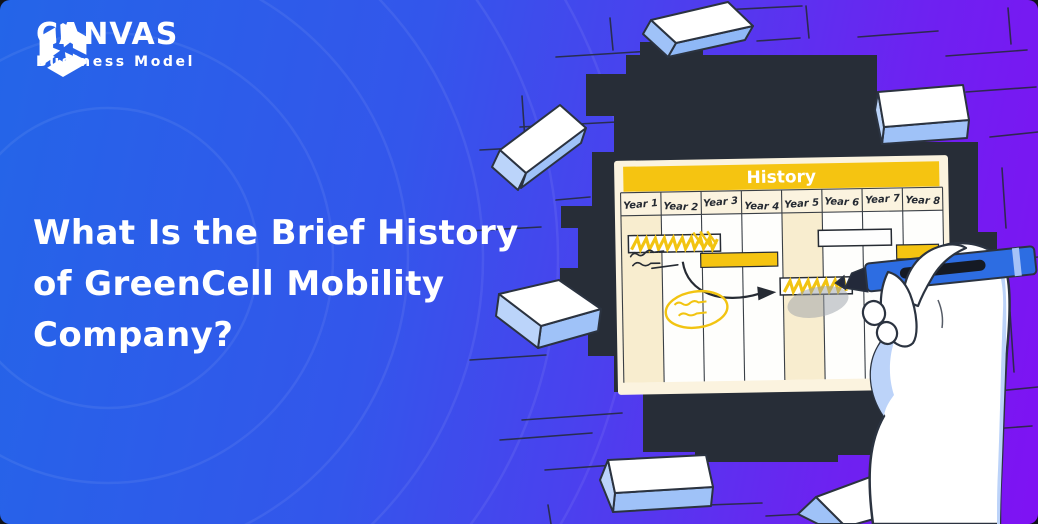 The image size is (1038, 524). Describe the element at coordinates (721, 203) in the screenshot. I see `year-label: Year 3` at that location.